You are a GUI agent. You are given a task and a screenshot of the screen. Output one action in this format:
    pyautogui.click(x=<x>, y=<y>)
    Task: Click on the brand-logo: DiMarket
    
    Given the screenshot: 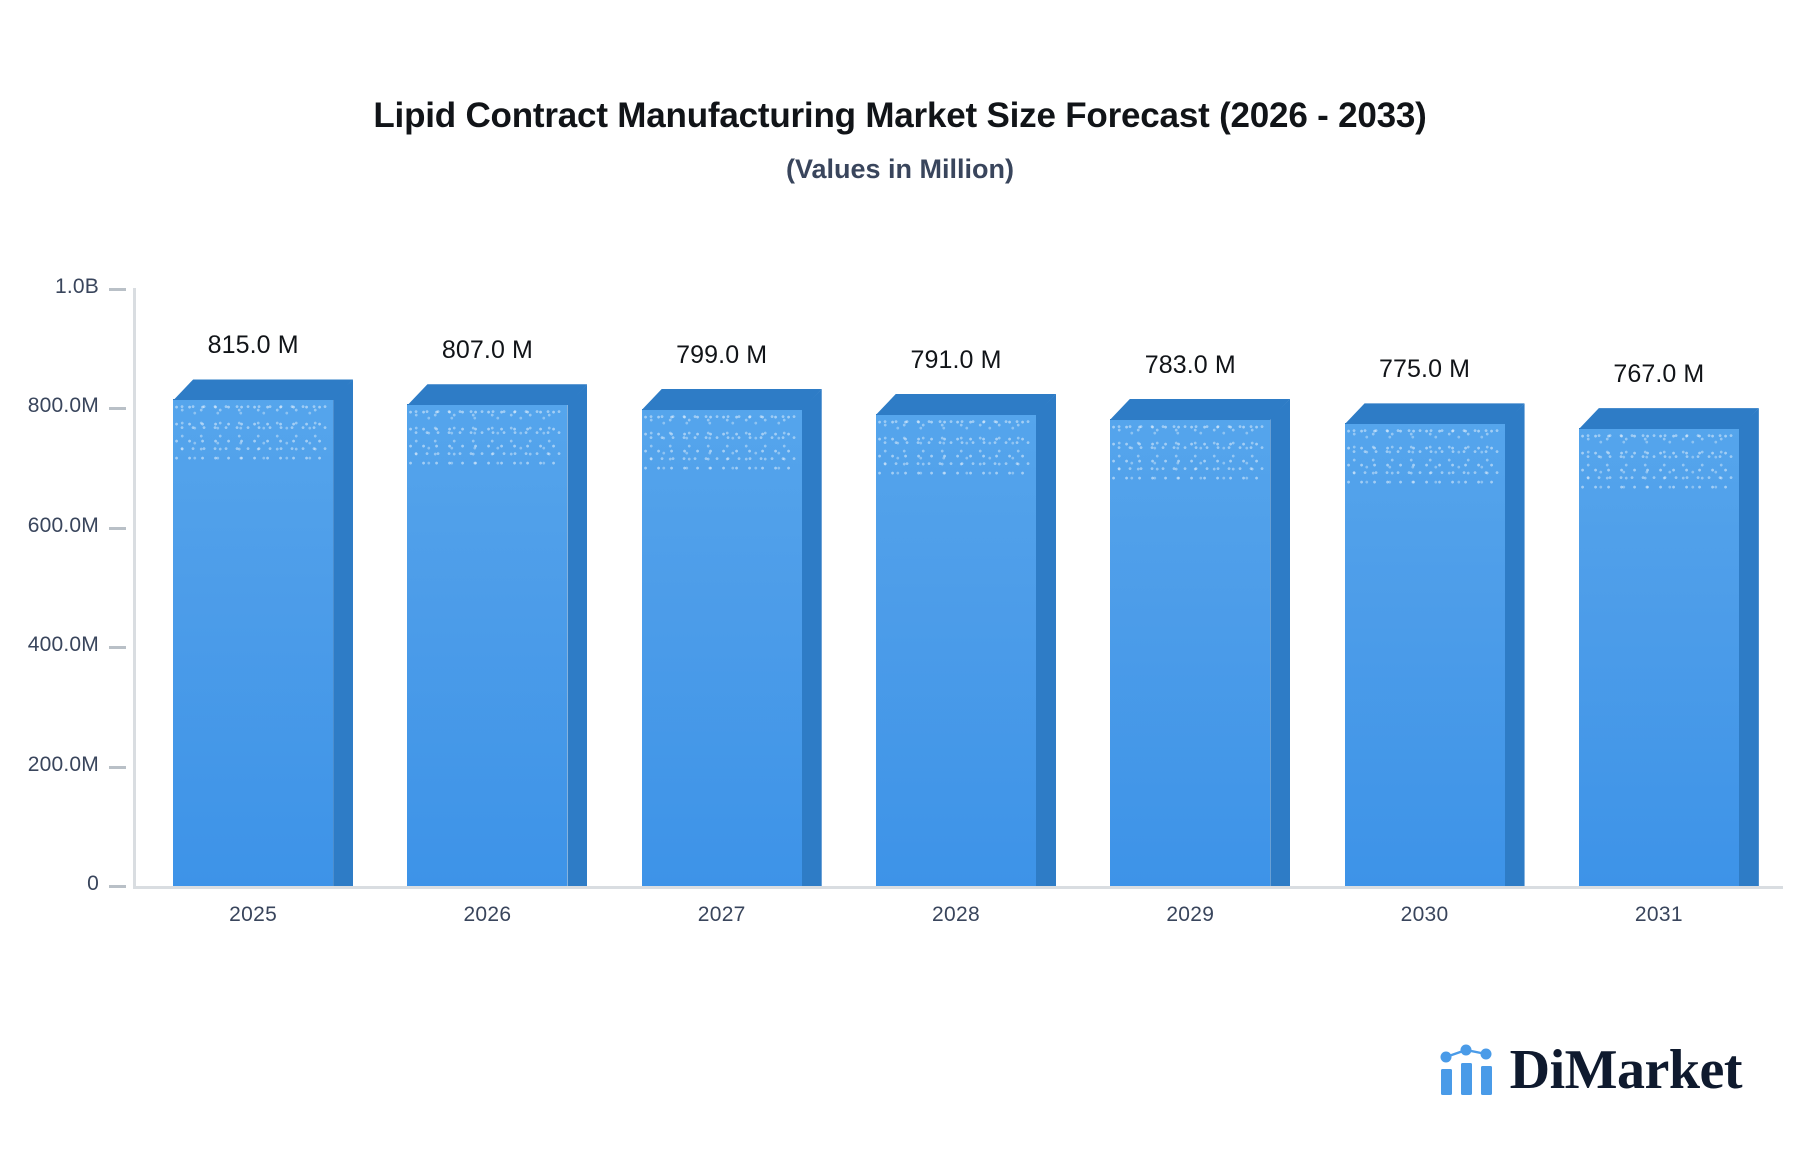 What is the action you would take?
    pyautogui.click(x=1590, y=1070)
    